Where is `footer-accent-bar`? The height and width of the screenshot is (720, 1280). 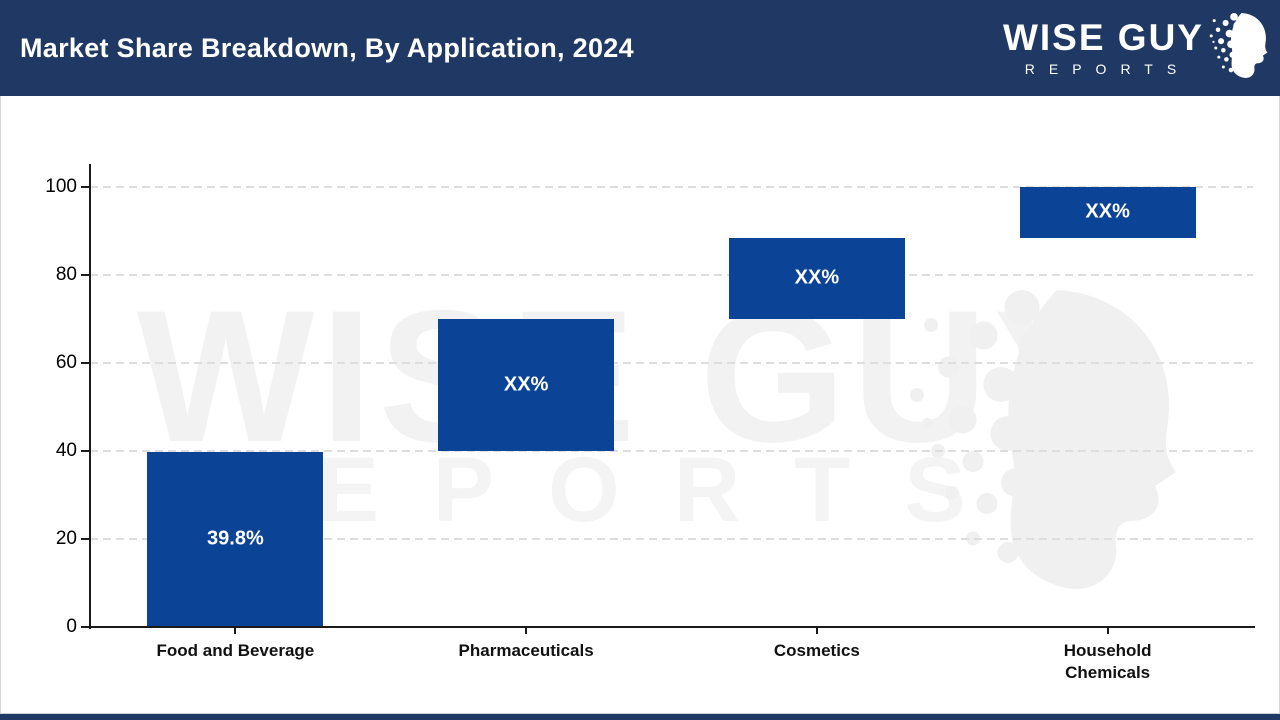
footer-accent-bar is located at coordinates (640, 717).